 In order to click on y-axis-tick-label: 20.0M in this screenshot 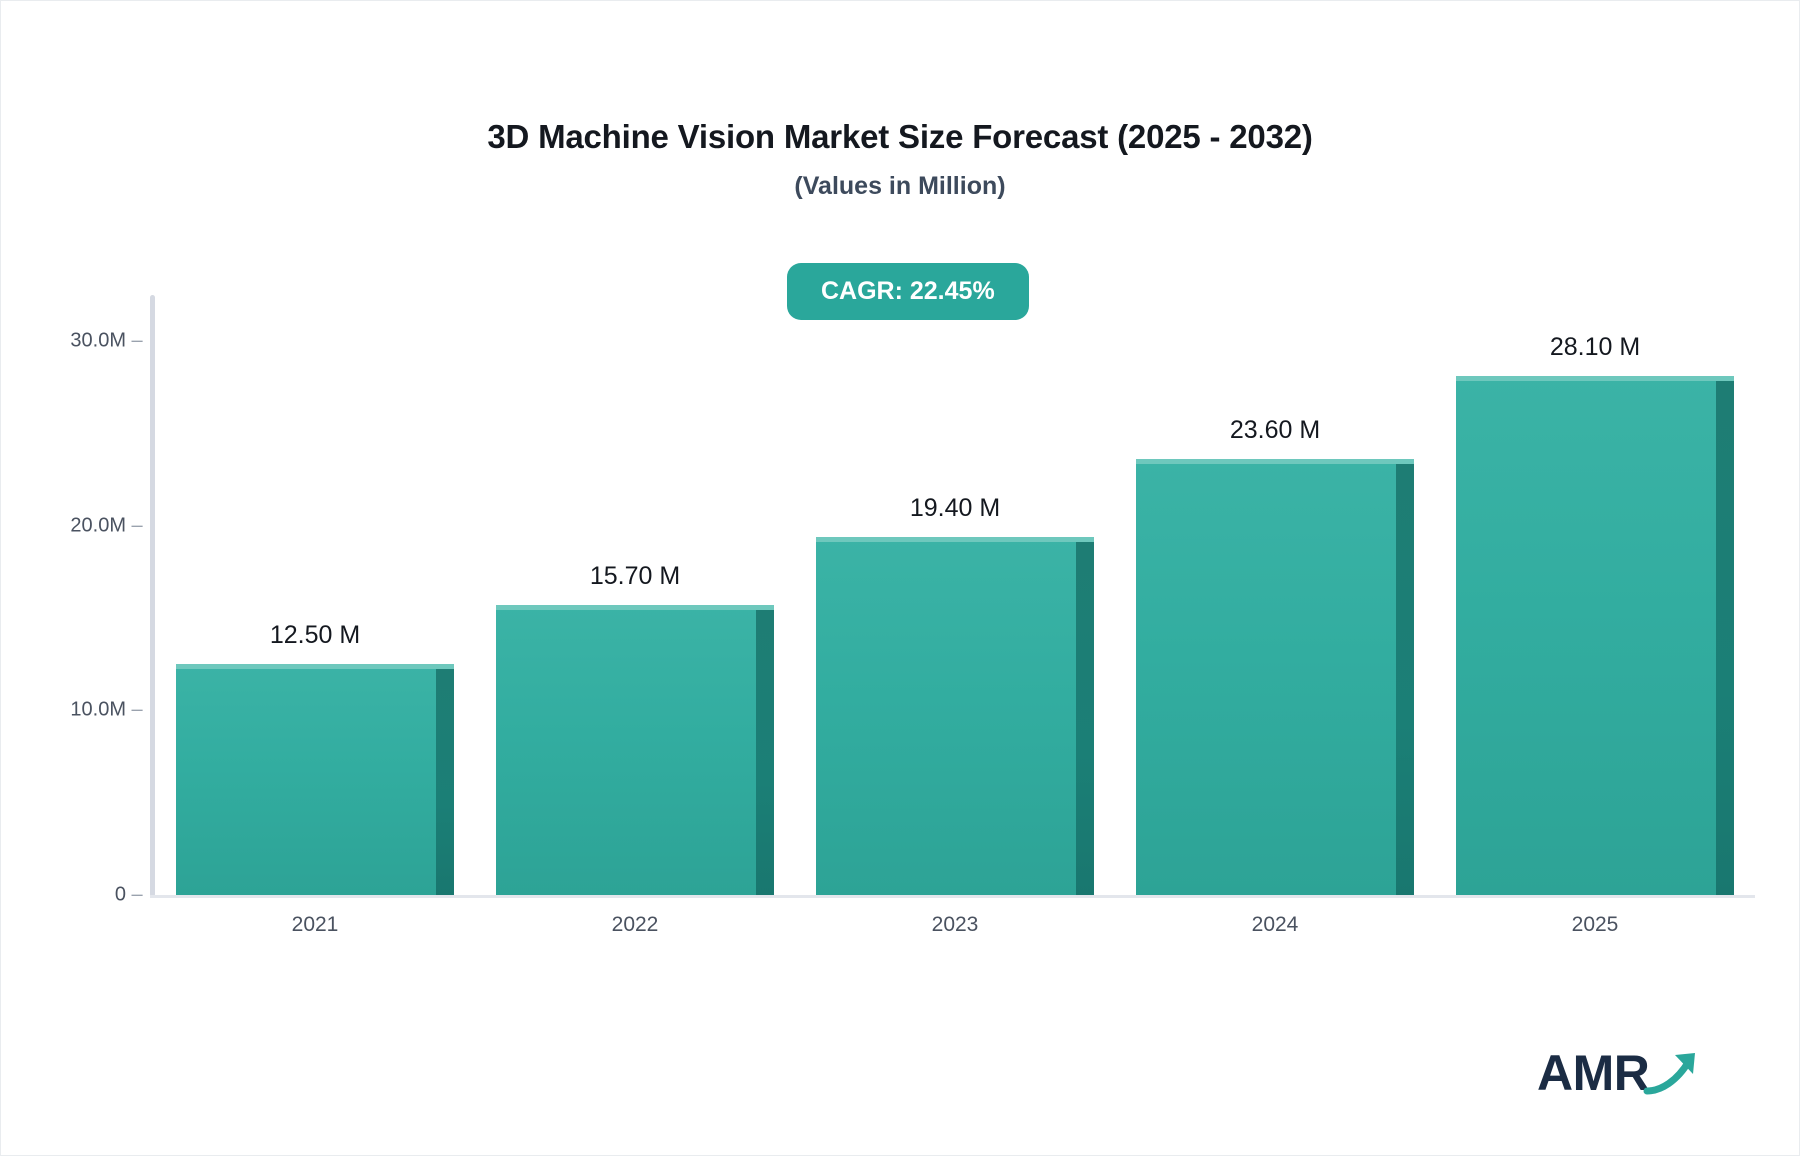, I will do `click(98, 525)`.